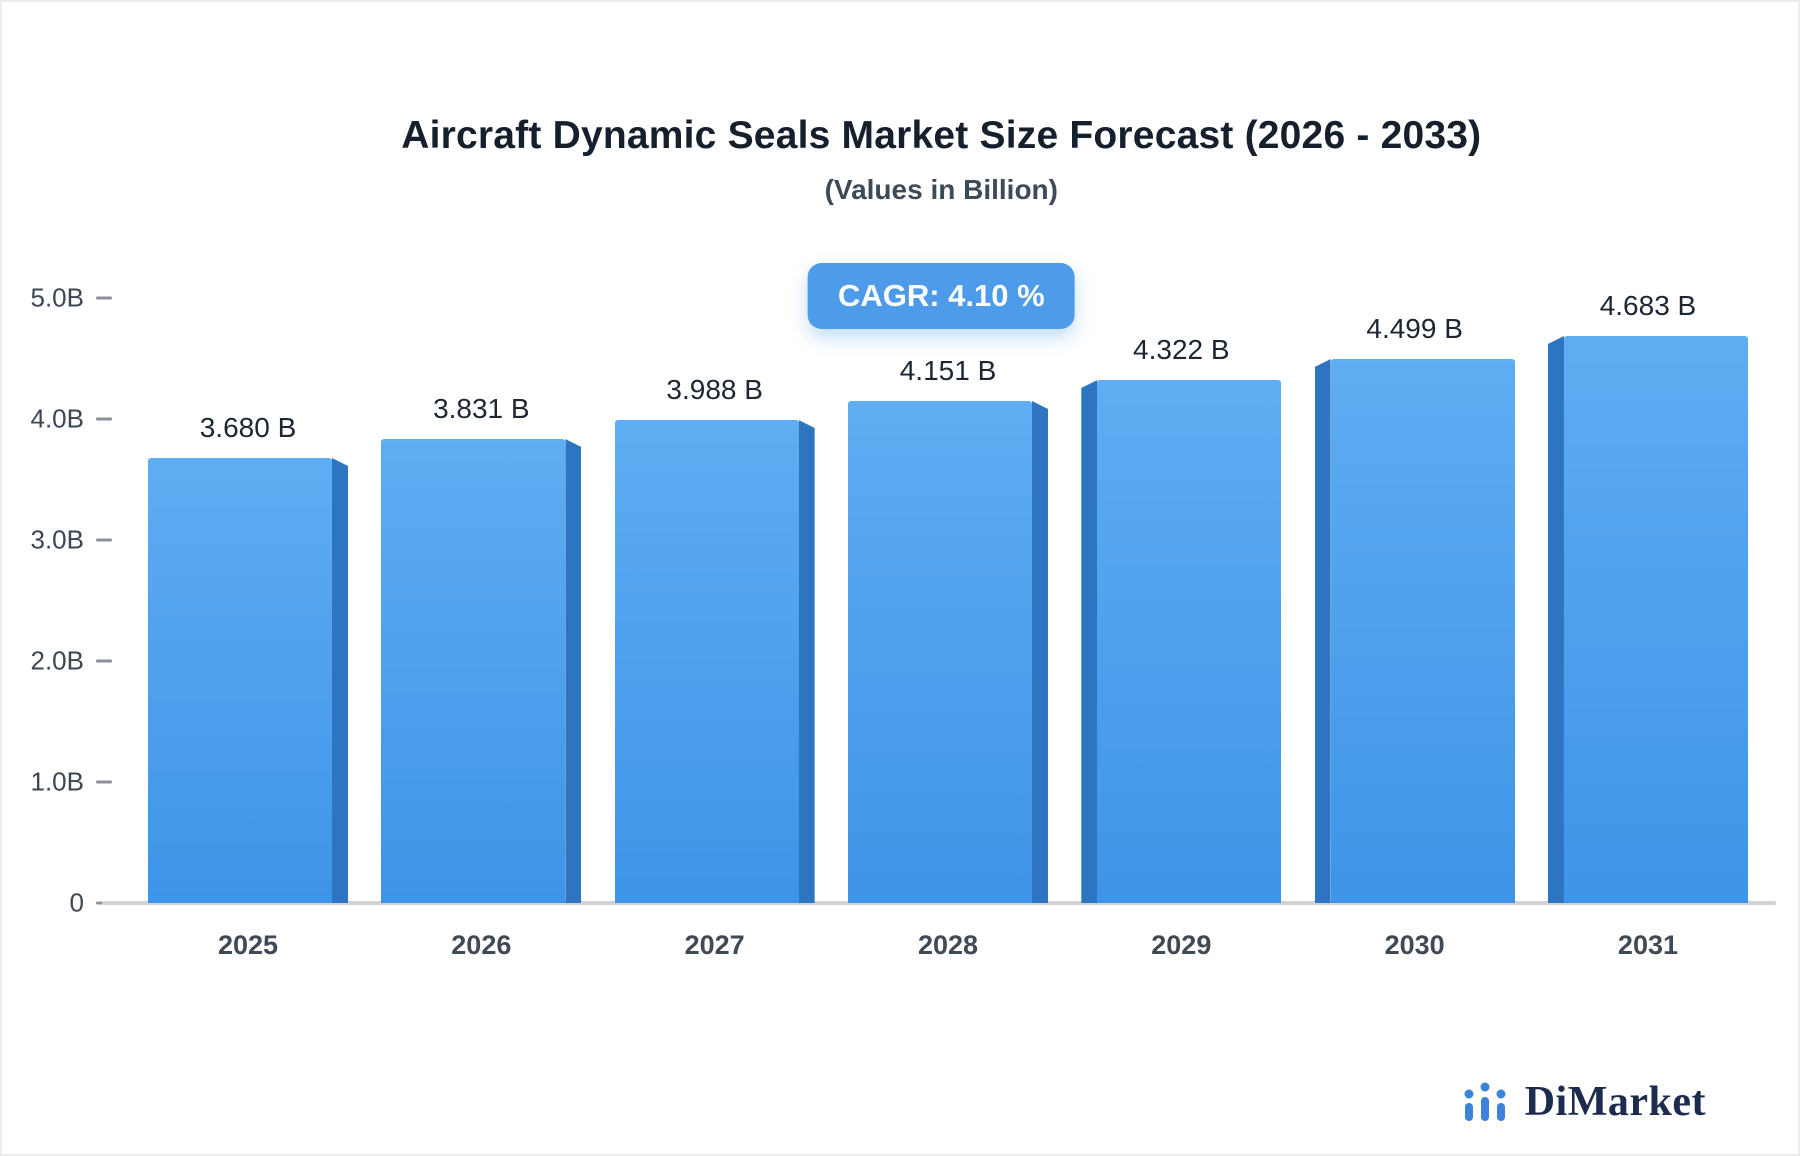 The height and width of the screenshot is (1156, 1800). I want to click on bar-value-label: 3.680 B, so click(248, 427).